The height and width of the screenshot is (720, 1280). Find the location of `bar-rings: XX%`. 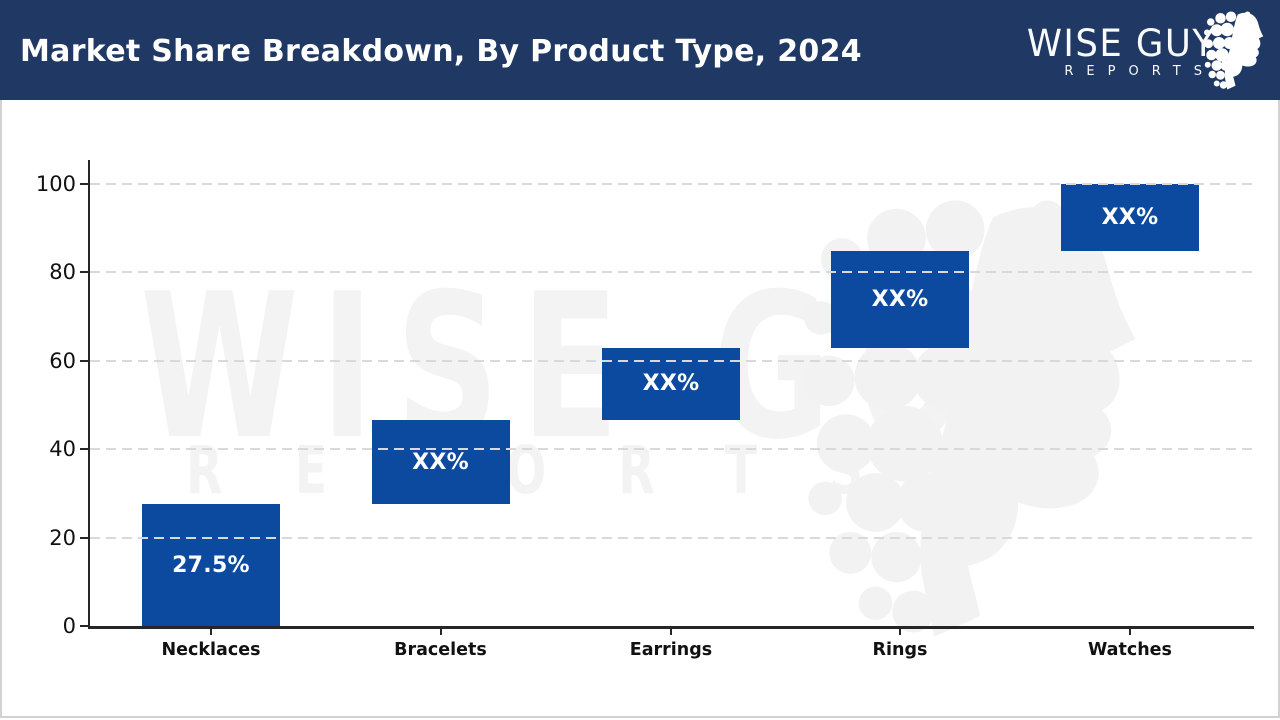

bar-rings: XX% is located at coordinates (900, 299).